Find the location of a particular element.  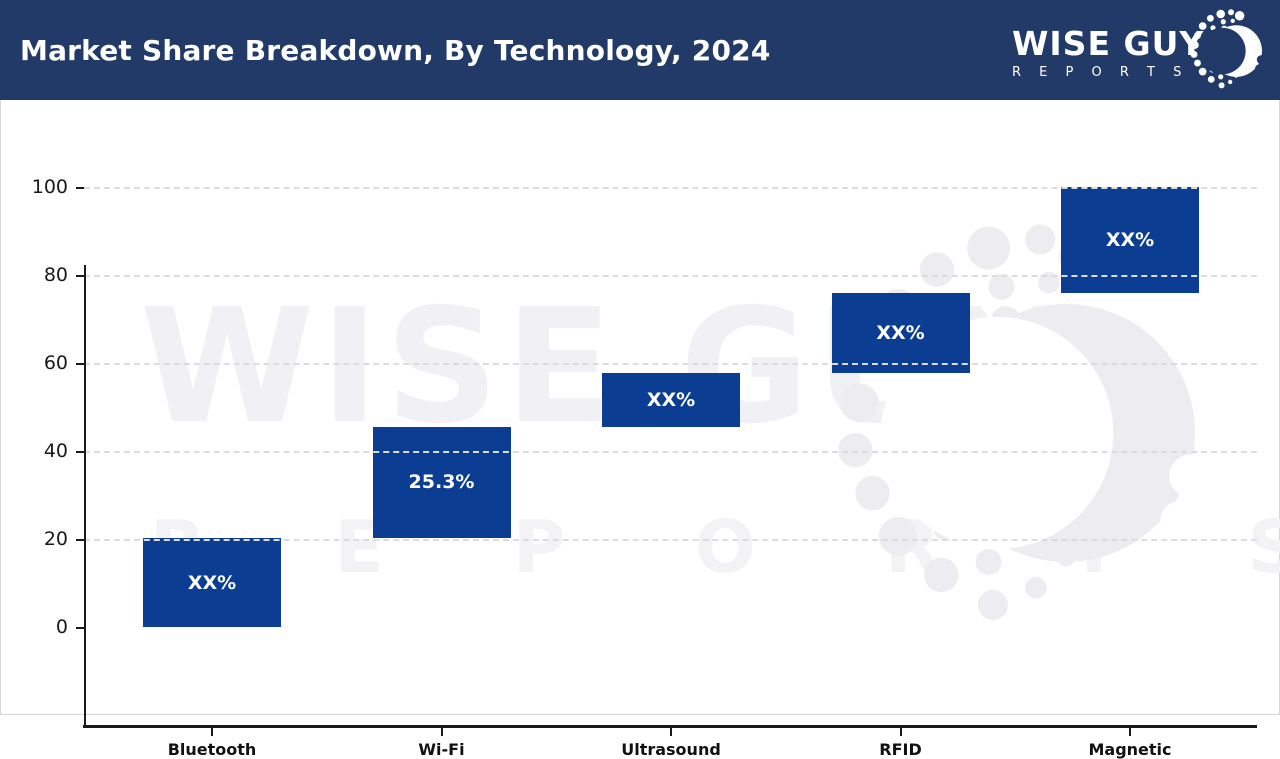

bar-label-wi-fi: 25.3% is located at coordinates (441, 482).